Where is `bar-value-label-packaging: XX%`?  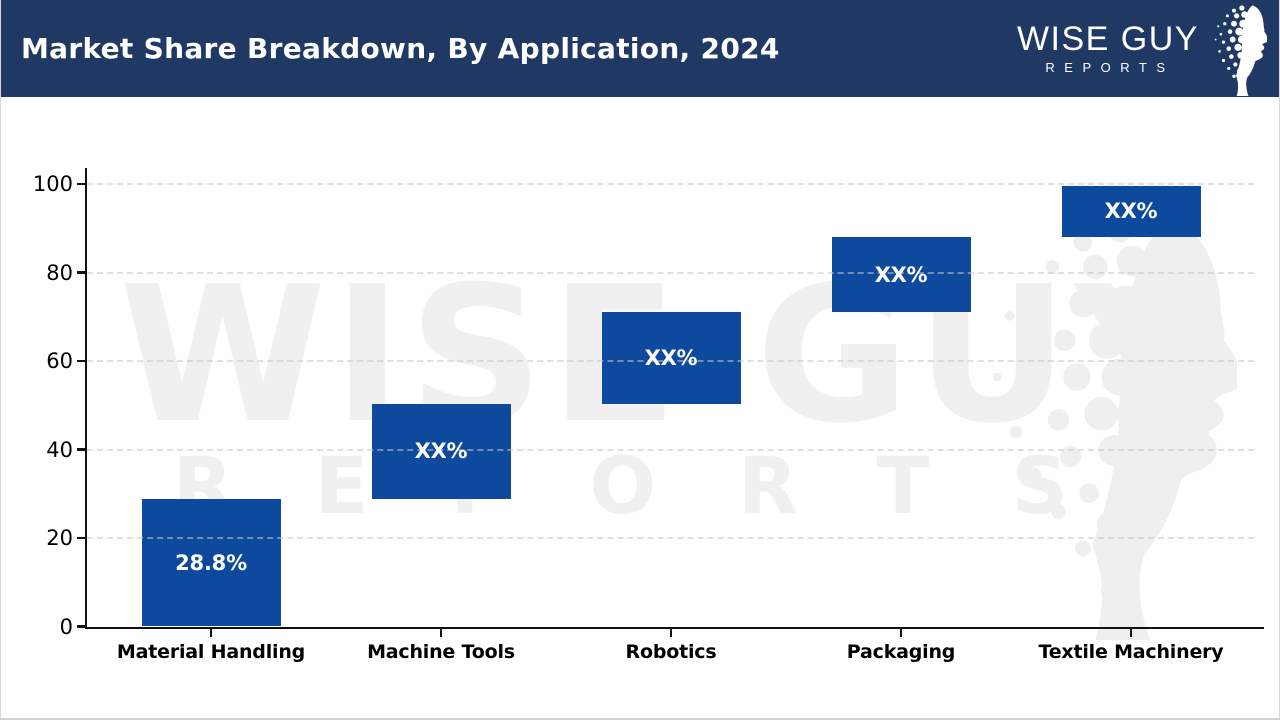
bar-value-label-packaging: XX% is located at coordinates (901, 274).